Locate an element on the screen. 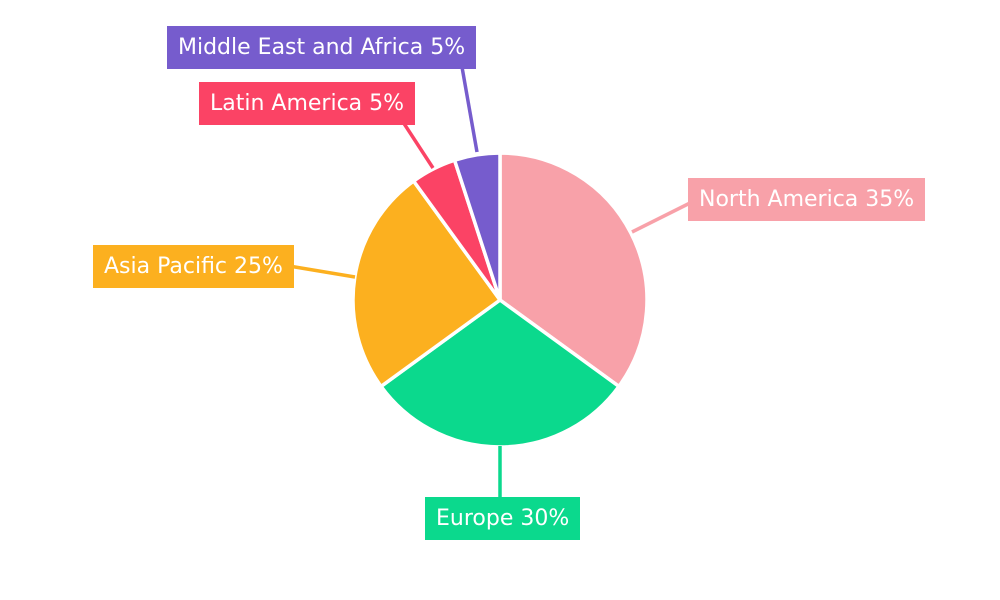 The image size is (1000, 600). pie-label-europe: Europe 30% is located at coordinates (503, 518).